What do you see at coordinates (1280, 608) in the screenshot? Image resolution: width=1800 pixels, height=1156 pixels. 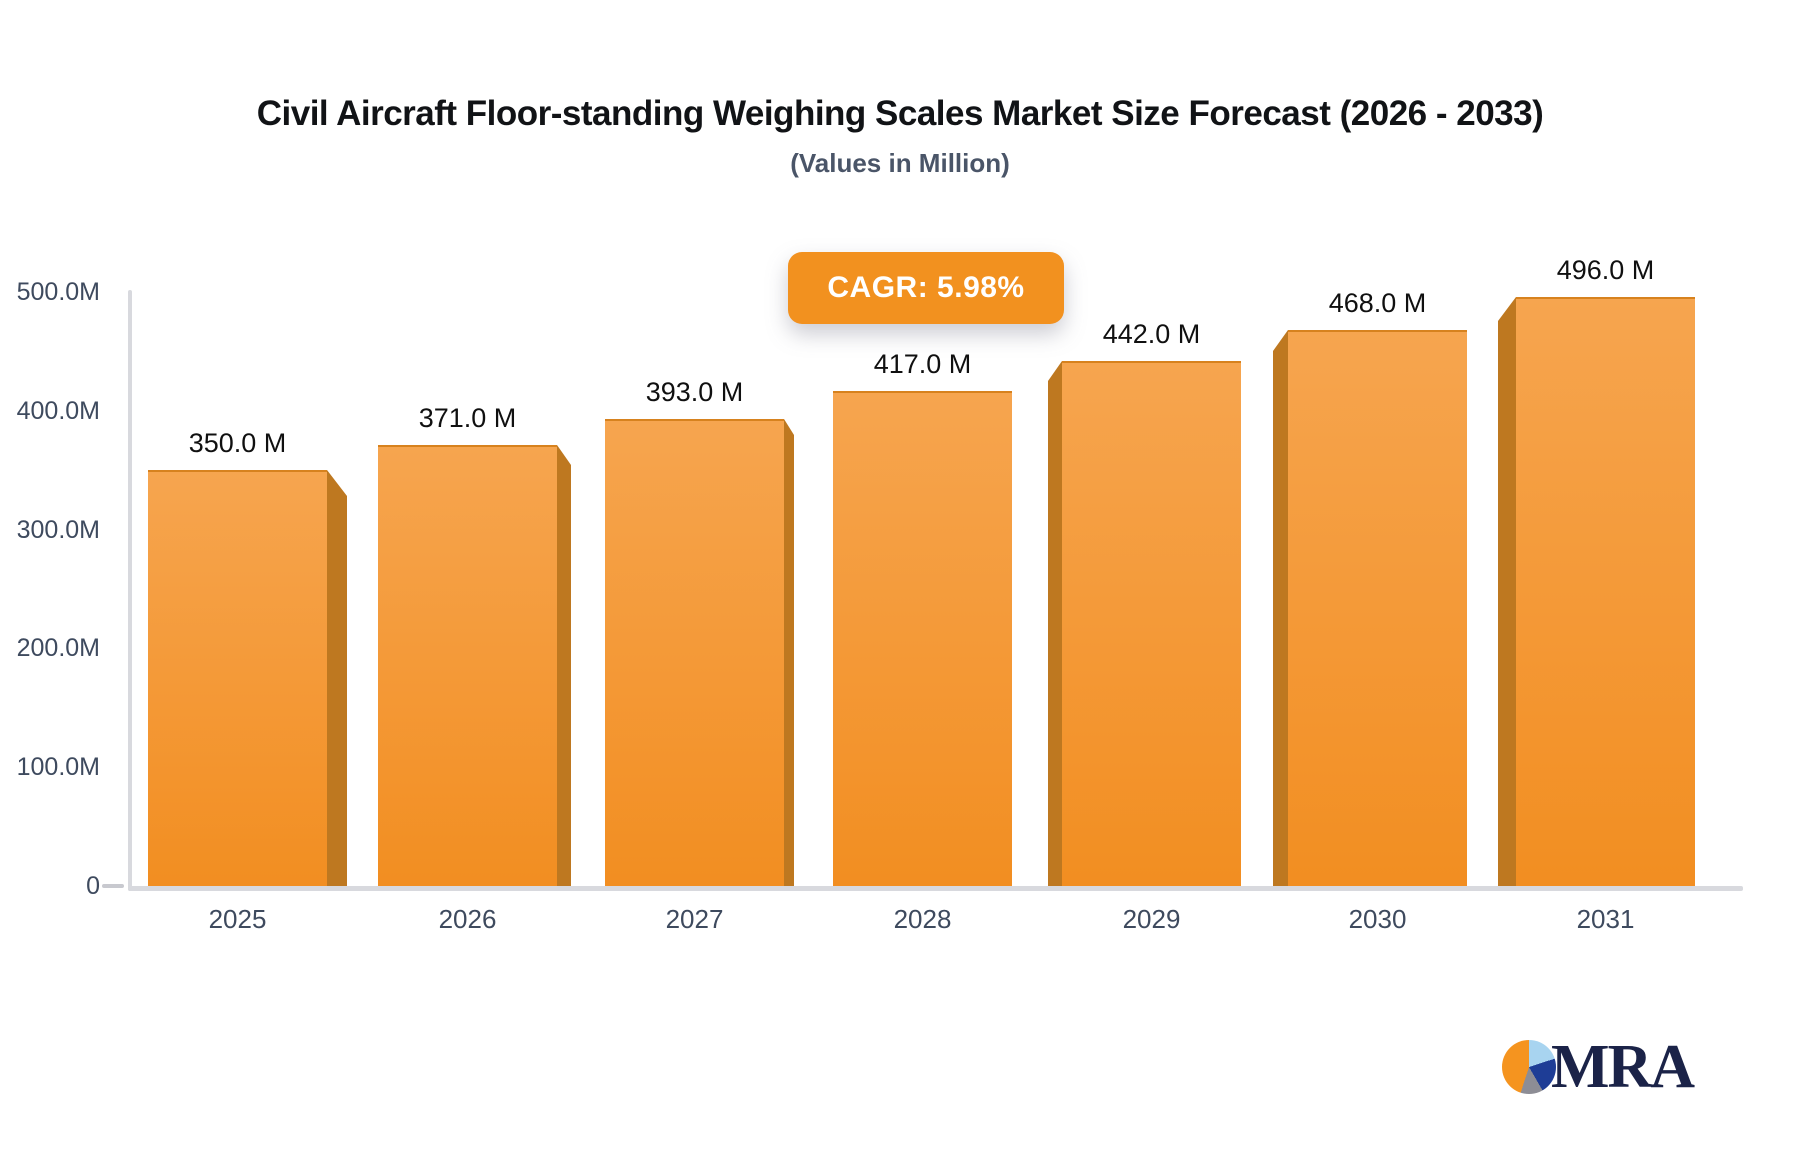 I see `bar-side-2030` at bounding box center [1280, 608].